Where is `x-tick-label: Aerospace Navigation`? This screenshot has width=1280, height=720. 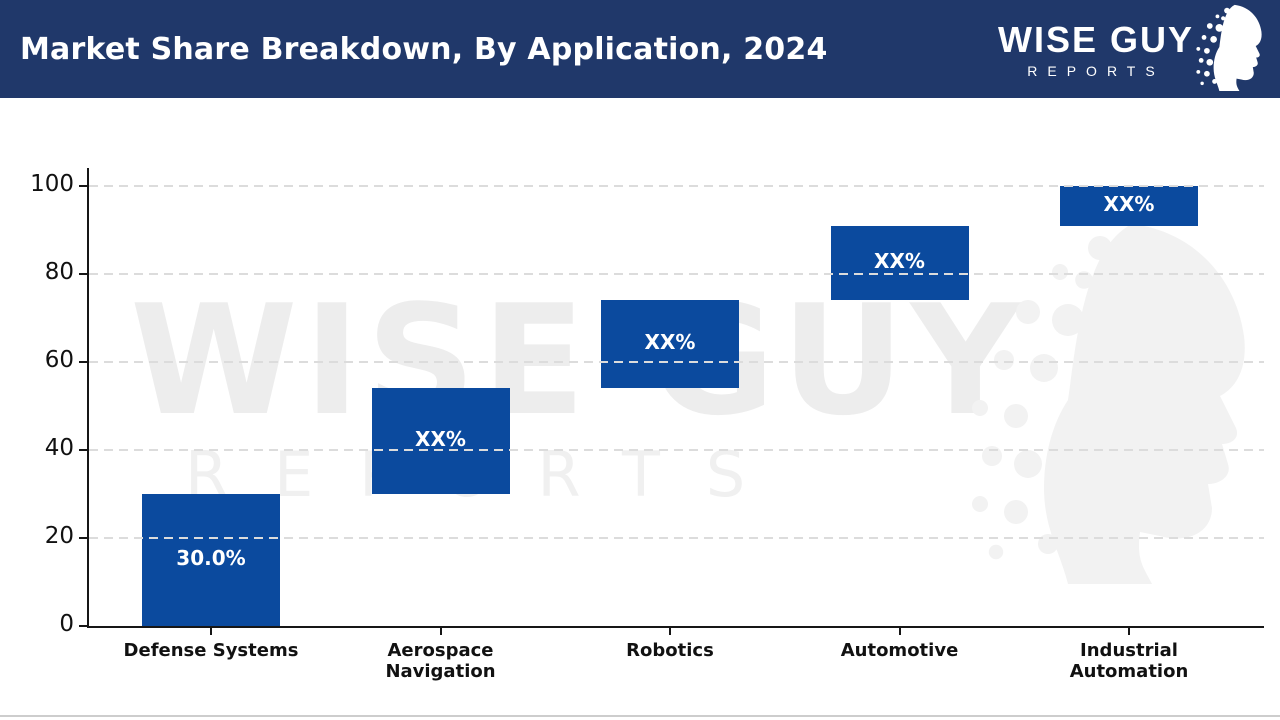 x-tick-label: Aerospace Navigation is located at coordinates (441, 661).